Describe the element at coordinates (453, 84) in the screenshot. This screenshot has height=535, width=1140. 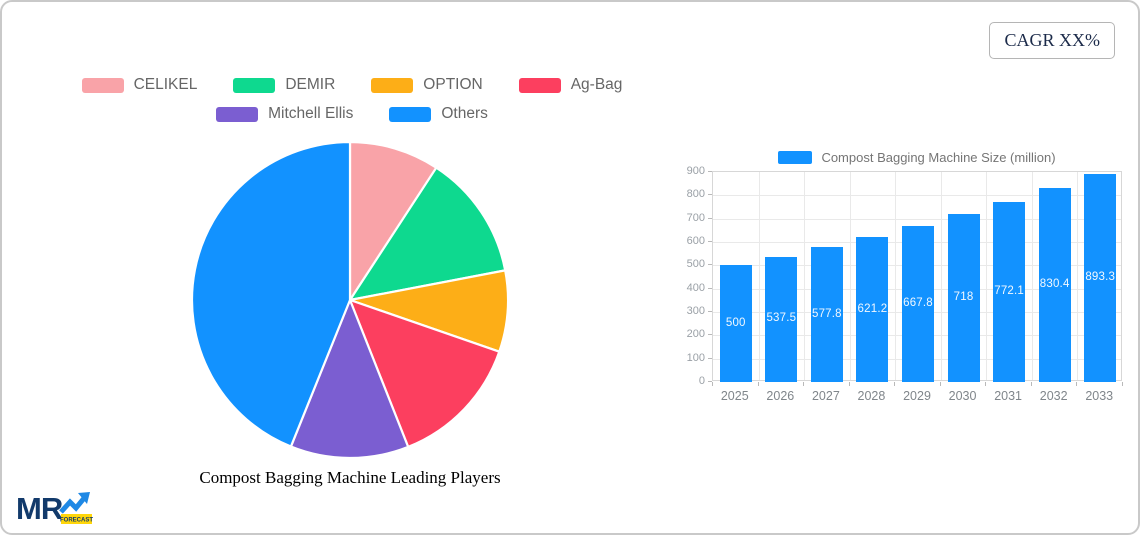
I see `legend-label: OPTION` at that location.